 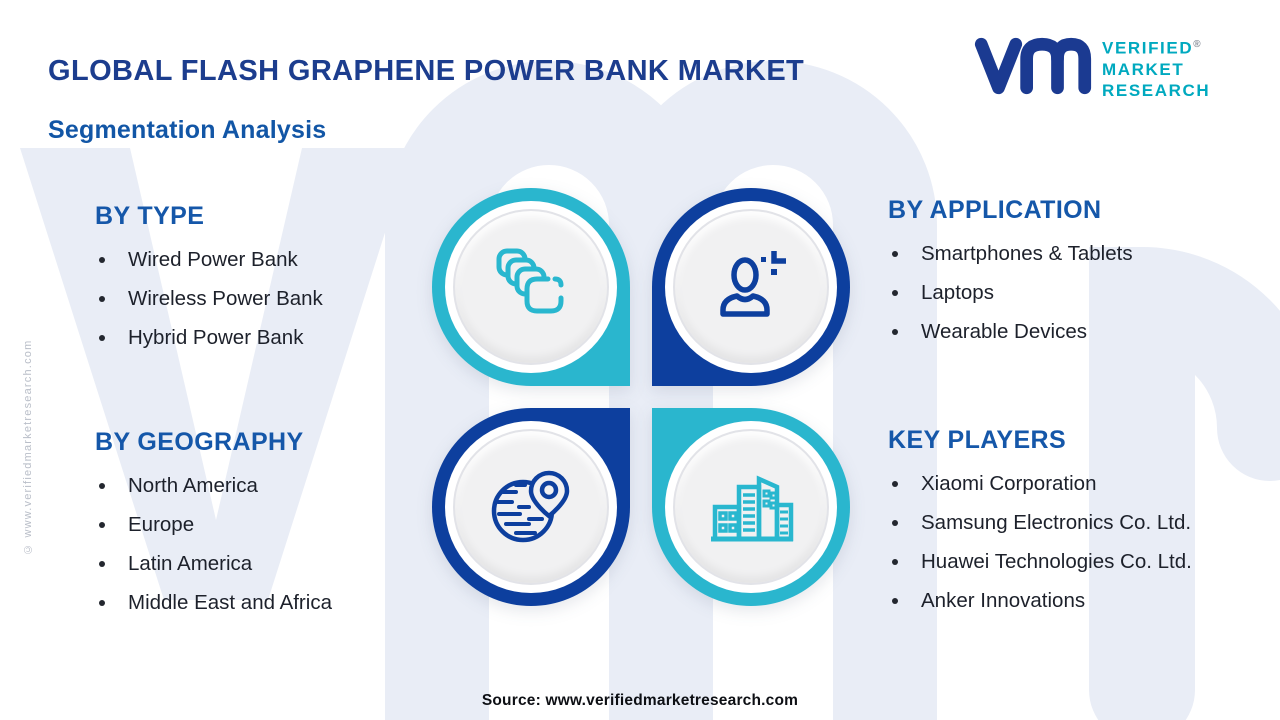 What do you see at coordinates (640, 700) in the screenshot?
I see `source-attribution: Source: www.verifiedmarketresearch.com` at bounding box center [640, 700].